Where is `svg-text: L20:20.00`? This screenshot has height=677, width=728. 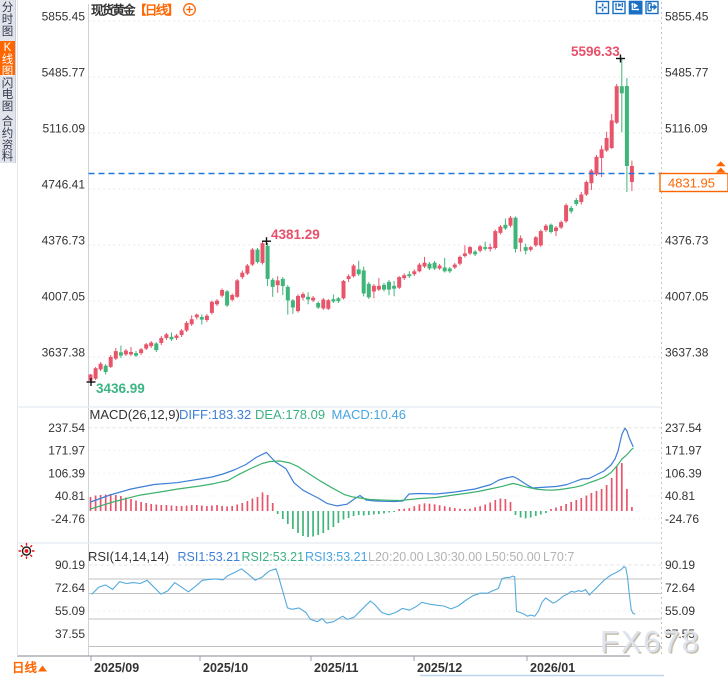
svg-text: L20:20.00 is located at coordinates (396, 557).